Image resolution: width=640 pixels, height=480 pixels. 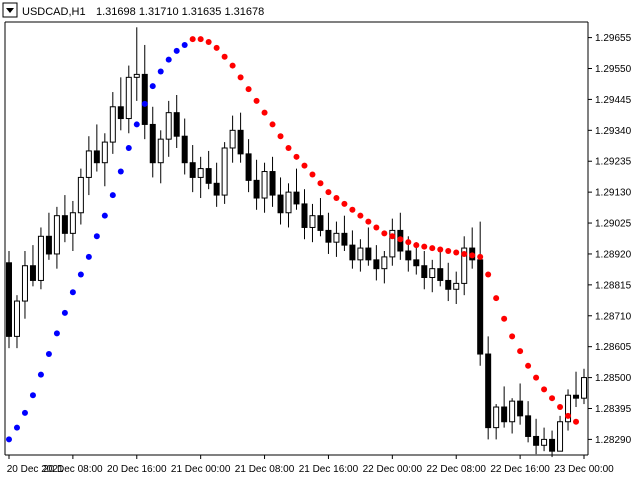 I want to click on time-tick-label: 20 Dec 16:00, so click(x=137, y=469).